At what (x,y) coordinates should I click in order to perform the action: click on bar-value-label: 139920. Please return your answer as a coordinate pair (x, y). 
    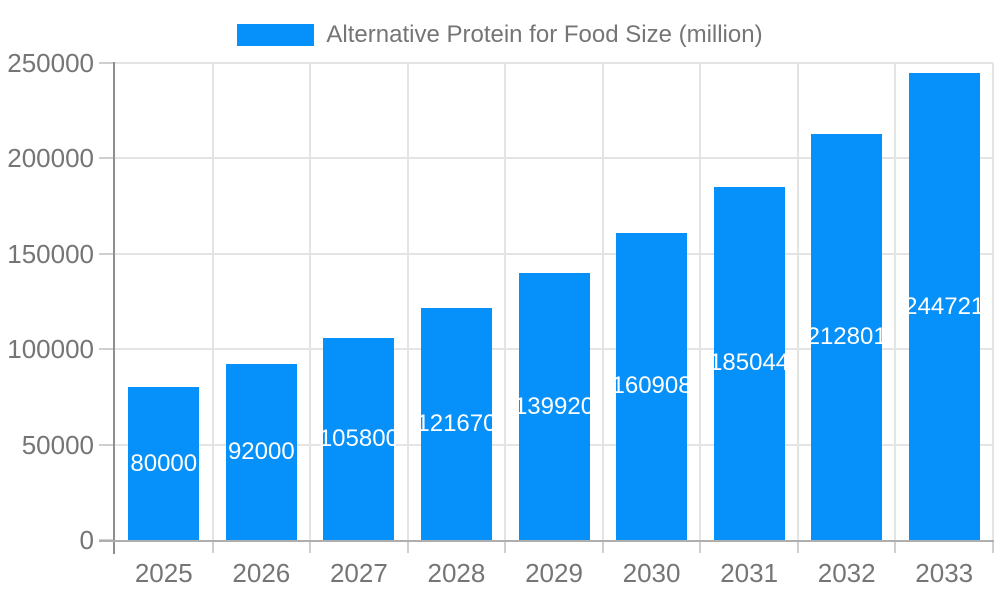
    Looking at the image, I should click on (554, 406).